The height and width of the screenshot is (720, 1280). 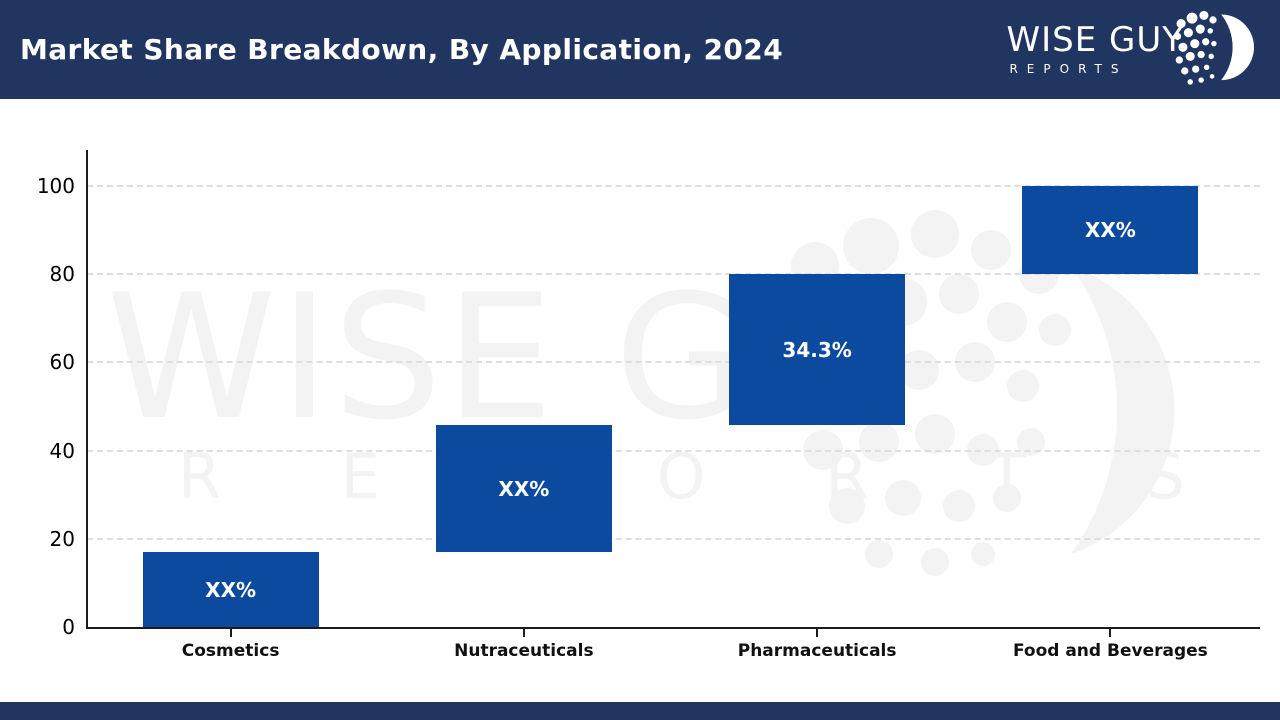 What do you see at coordinates (1095, 40) in the screenshot?
I see `logo-wordmark: WISE GUY` at bounding box center [1095, 40].